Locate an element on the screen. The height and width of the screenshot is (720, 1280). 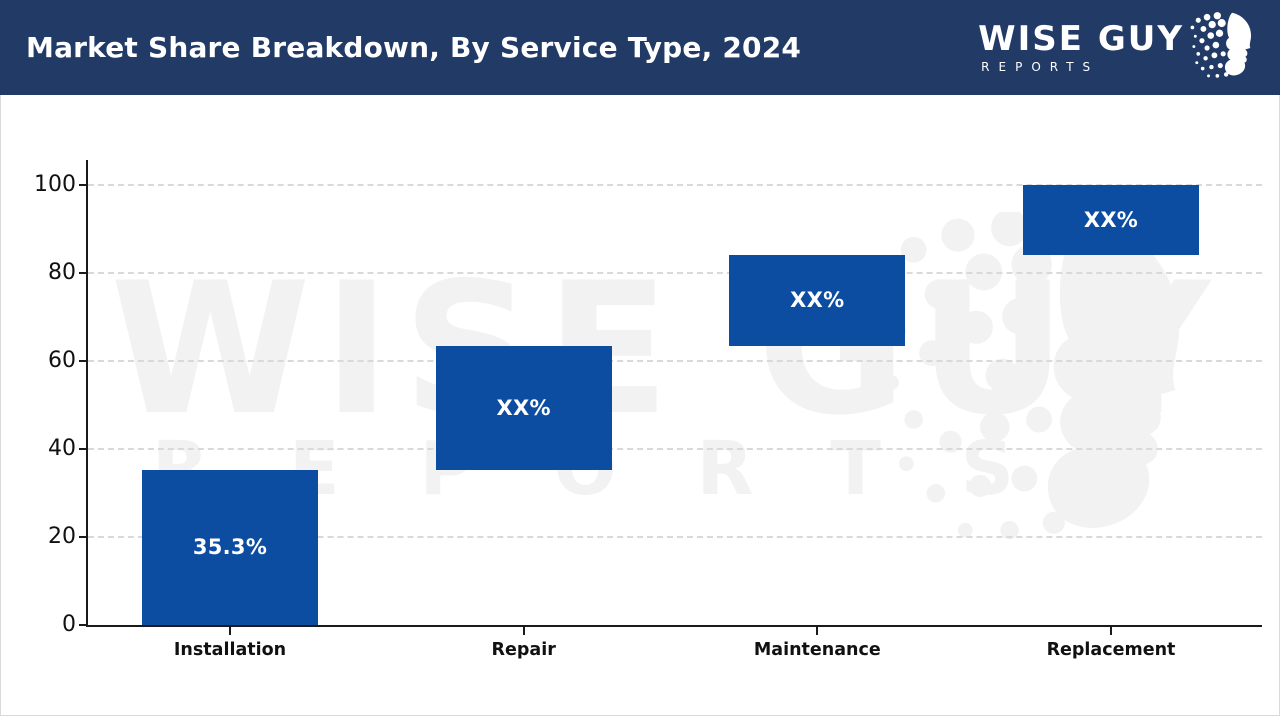
x-tick-maintenance is located at coordinates (817, 631).